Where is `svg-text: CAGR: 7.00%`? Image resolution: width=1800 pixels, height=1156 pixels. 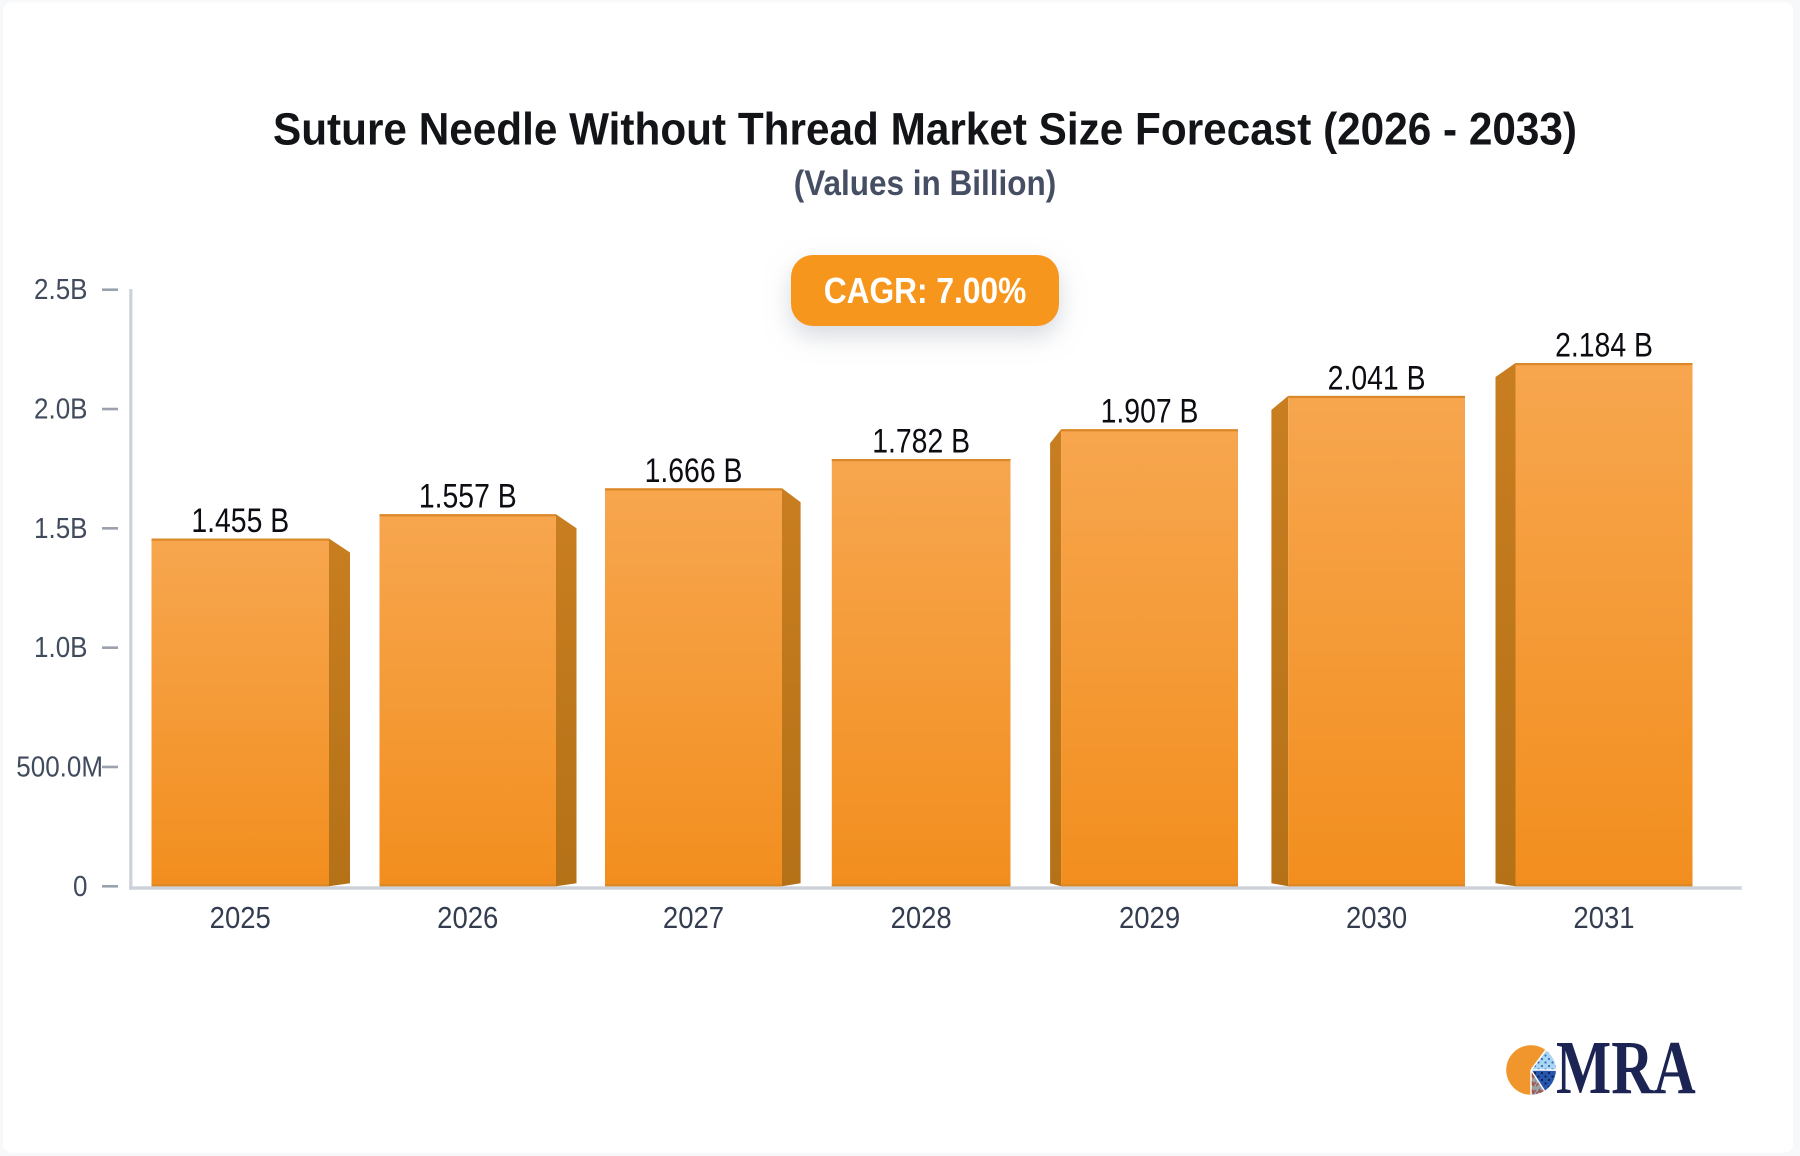 svg-text: CAGR: 7.00% is located at coordinates (925, 291).